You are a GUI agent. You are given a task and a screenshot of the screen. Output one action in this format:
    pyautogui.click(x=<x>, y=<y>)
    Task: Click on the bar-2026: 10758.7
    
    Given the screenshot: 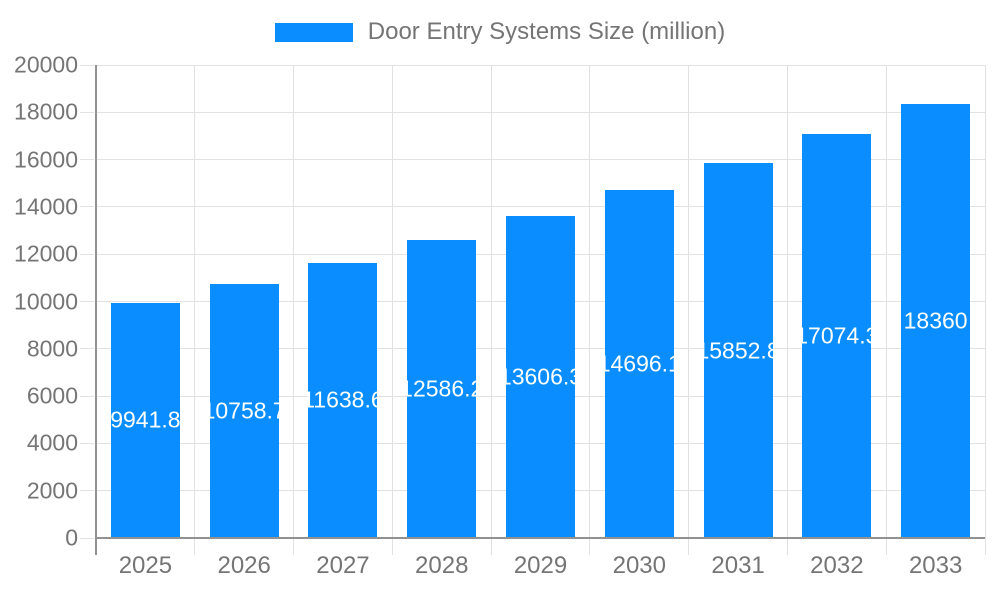 What is the action you would take?
    pyautogui.click(x=244, y=410)
    